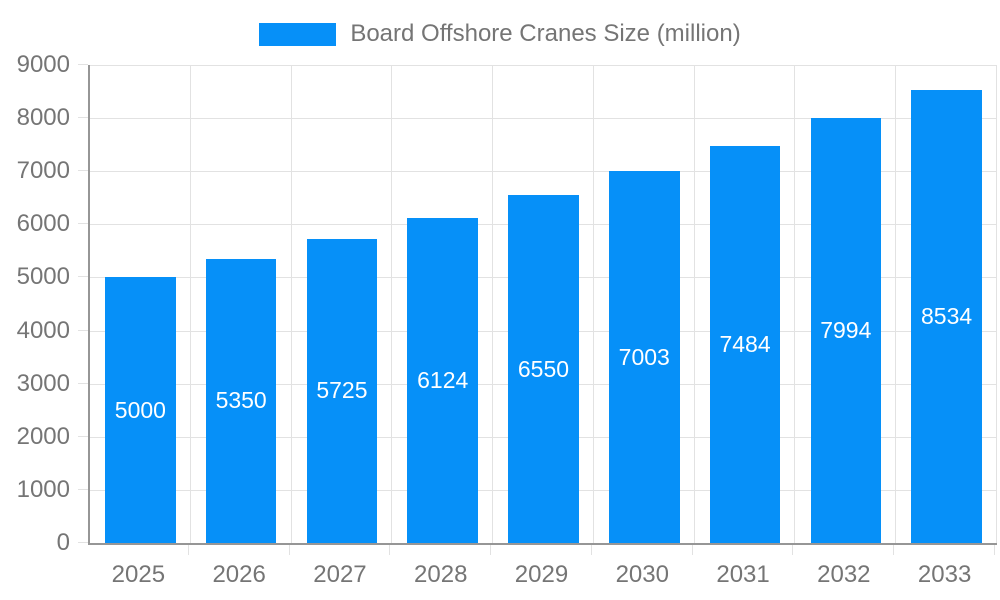  What do you see at coordinates (43, 64) in the screenshot?
I see `y-tick-label: 9000` at bounding box center [43, 64].